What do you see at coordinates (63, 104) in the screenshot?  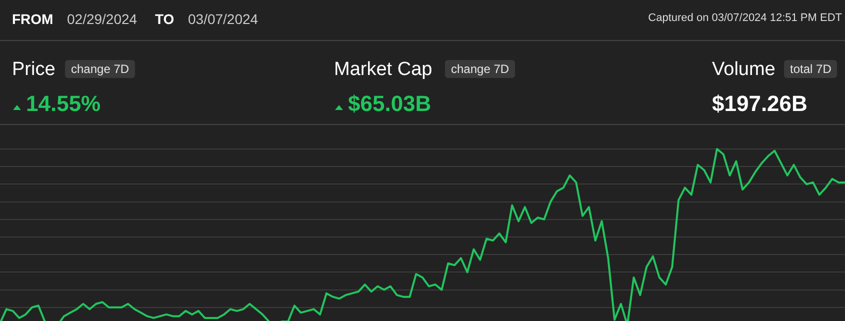 I see `text: 14.55%` at bounding box center [63, 104].